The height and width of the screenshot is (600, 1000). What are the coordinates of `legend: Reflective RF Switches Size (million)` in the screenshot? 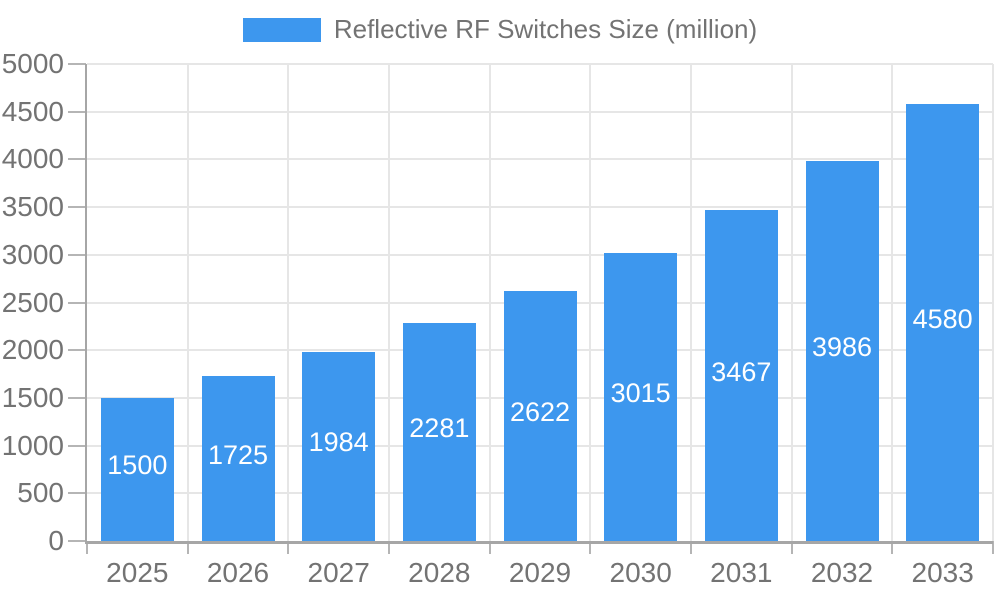 It's located at (500, 29).